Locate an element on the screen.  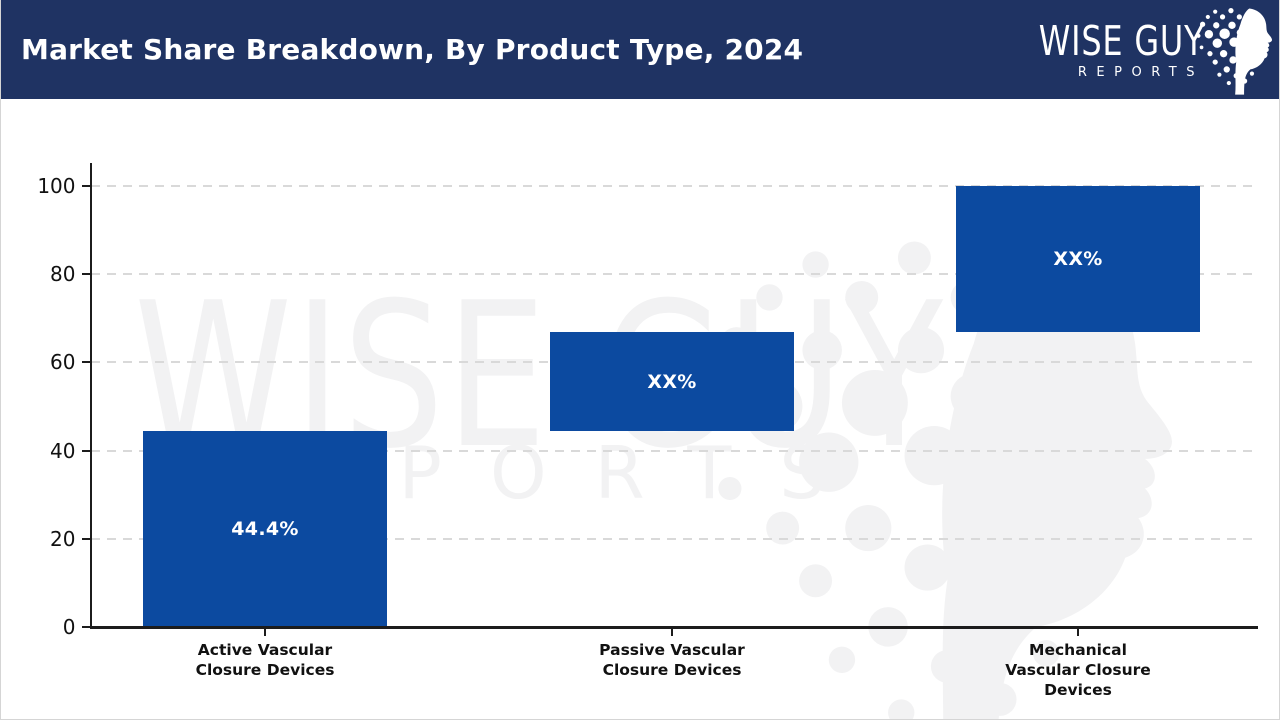
y-axis-tick-label: 20 is located at coordinates (63, 538).